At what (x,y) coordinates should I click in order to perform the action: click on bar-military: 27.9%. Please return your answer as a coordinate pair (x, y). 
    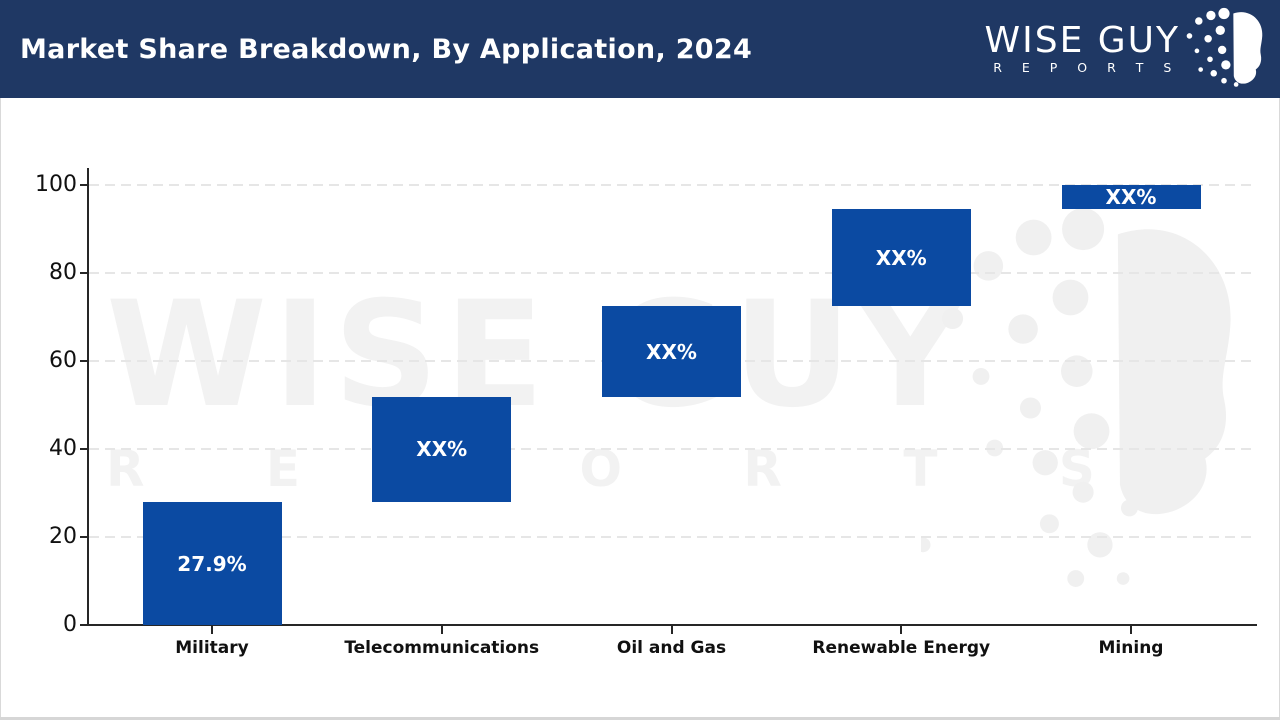
    Looking at the image, I should click on (212, 563).